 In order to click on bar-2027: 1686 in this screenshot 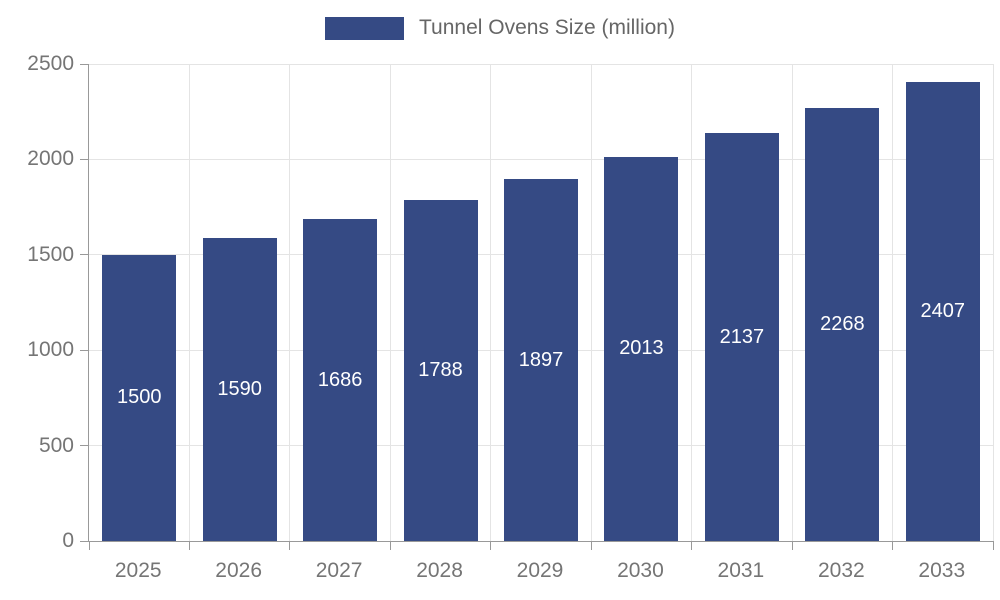, I will do `click(340, 380)`.